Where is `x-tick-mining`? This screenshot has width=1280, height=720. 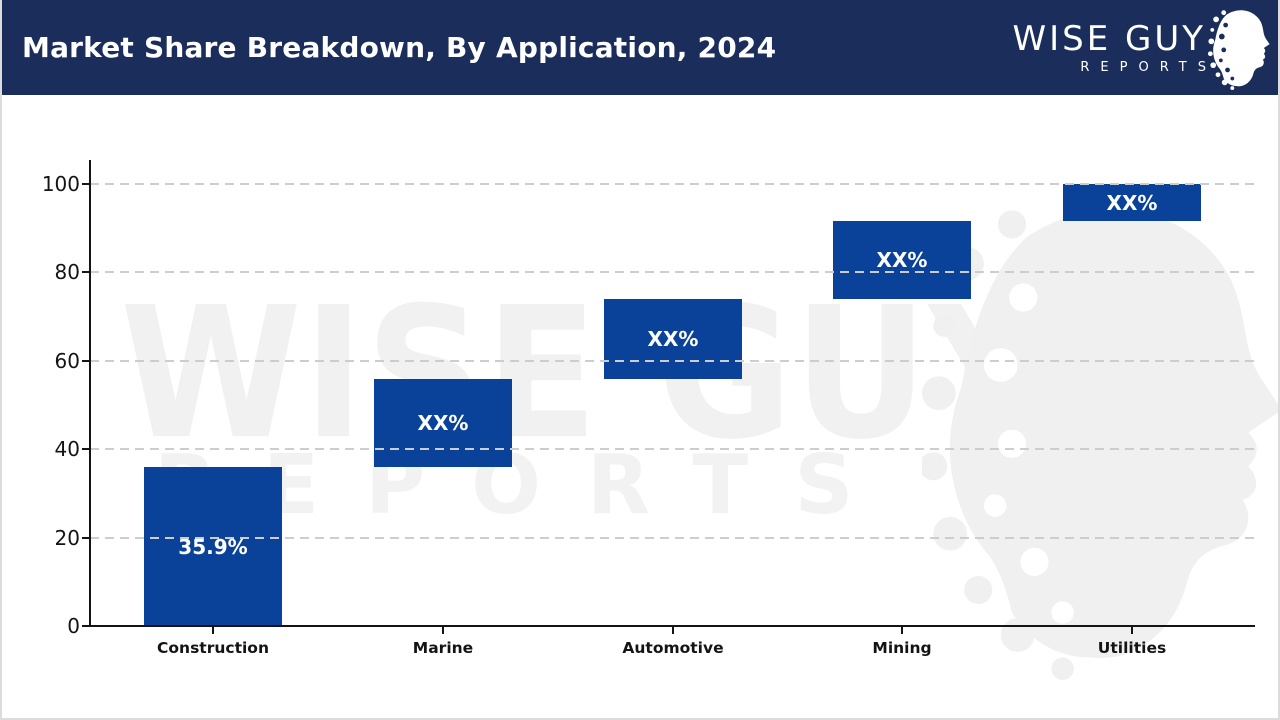
x-tick-mining is located at coordinates (902, 630).